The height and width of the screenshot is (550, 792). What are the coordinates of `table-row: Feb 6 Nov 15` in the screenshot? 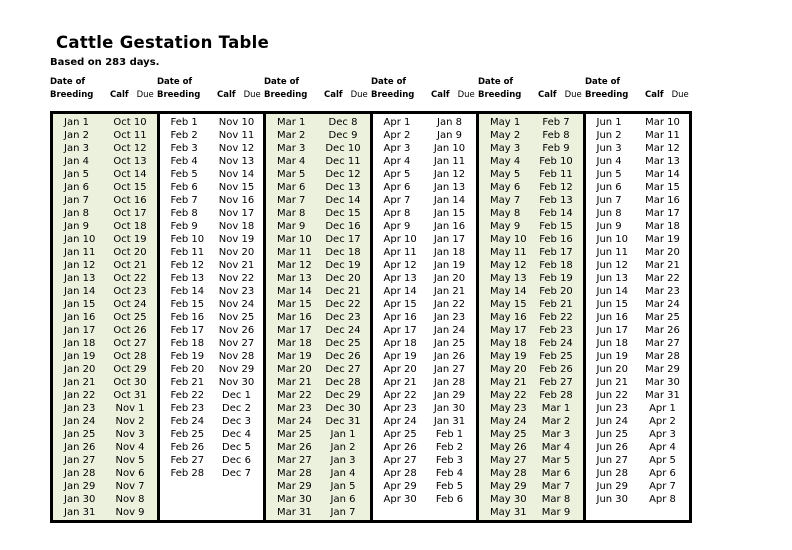 It's located at (212, 187).